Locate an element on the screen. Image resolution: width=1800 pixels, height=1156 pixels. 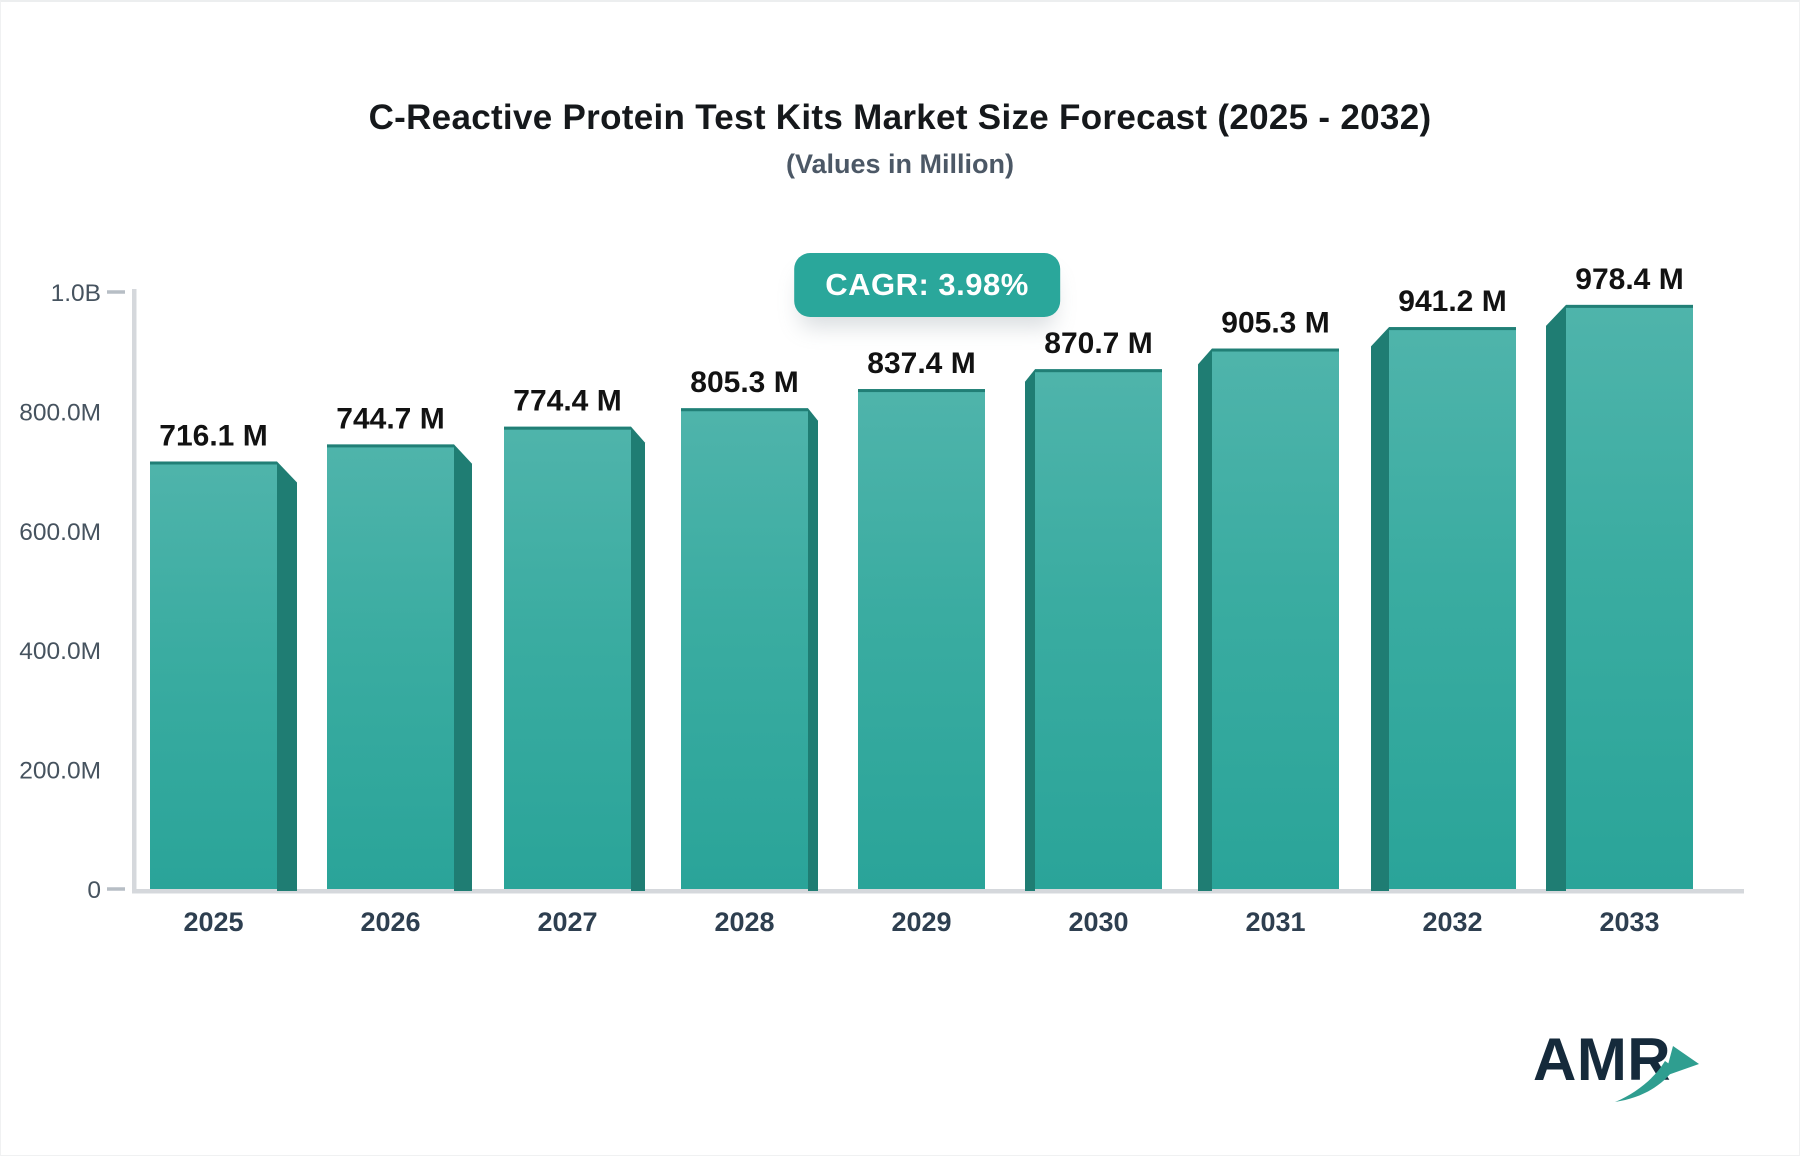
x-tick-label: 2030 is located at coordinates (1098, 922).